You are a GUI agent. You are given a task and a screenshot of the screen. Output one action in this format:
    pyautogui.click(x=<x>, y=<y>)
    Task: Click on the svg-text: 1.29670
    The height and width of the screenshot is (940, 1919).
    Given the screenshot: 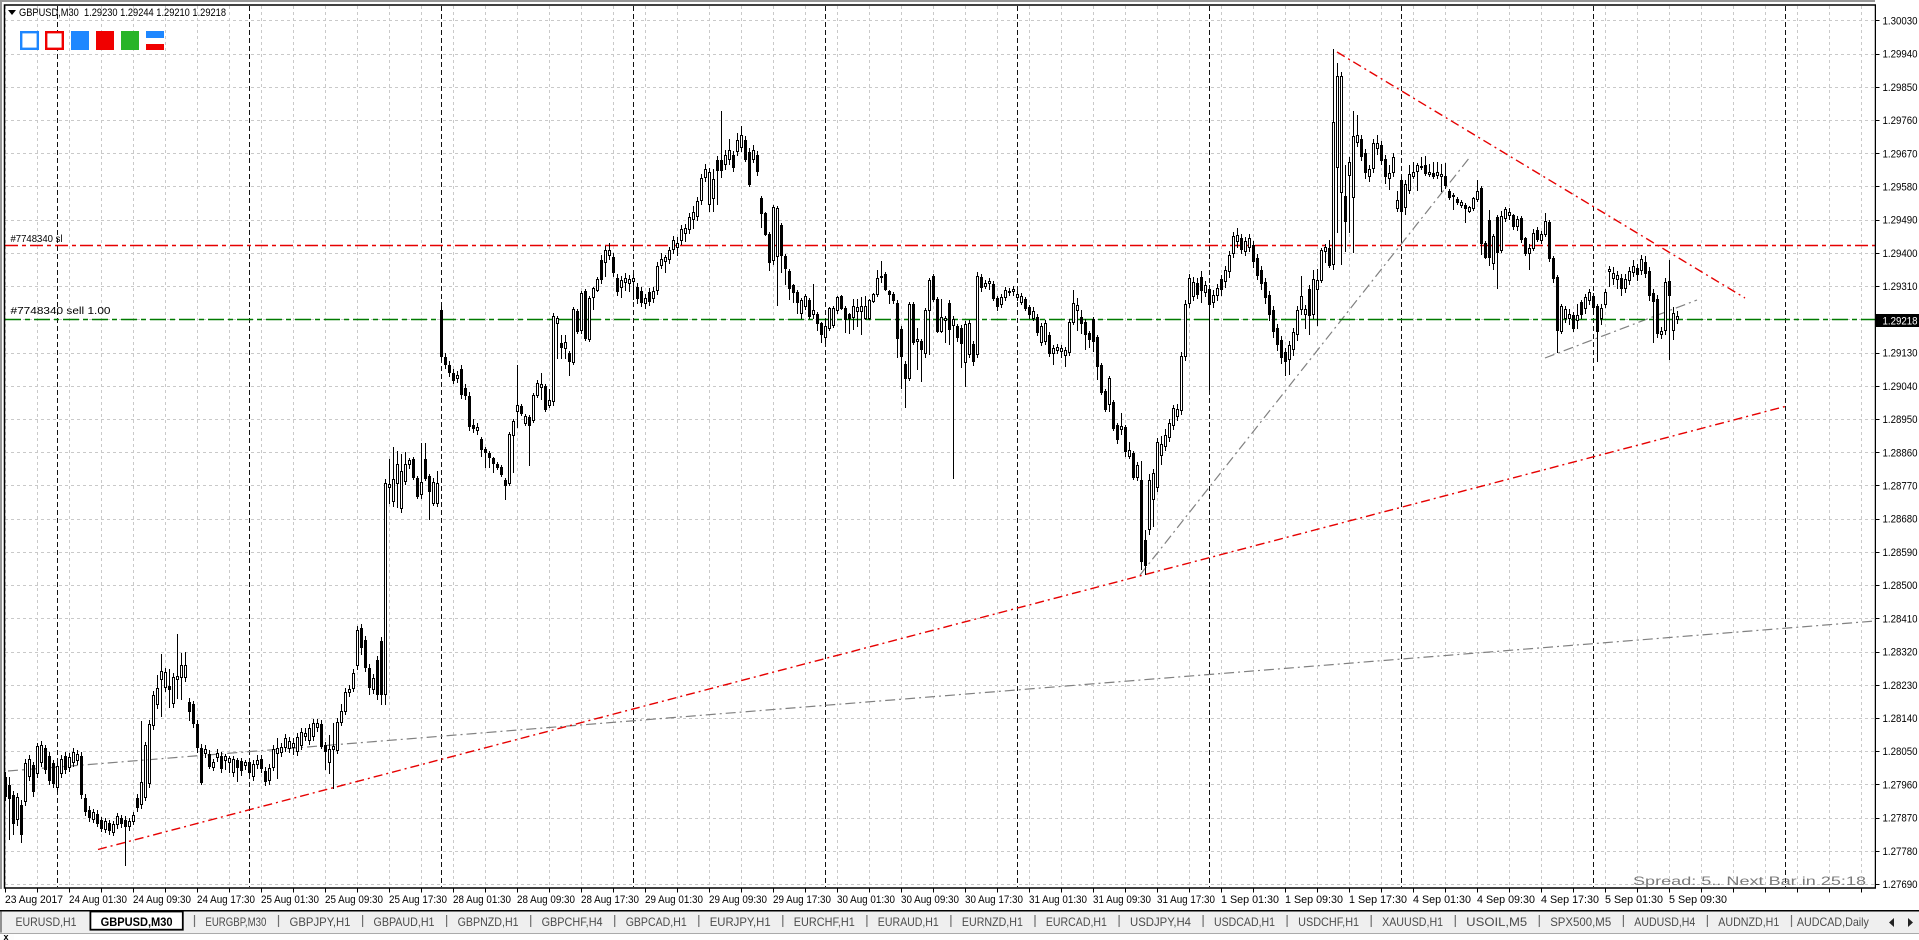 What is the action you would take?
    pyautogui.click(x=1900, y=154)
    